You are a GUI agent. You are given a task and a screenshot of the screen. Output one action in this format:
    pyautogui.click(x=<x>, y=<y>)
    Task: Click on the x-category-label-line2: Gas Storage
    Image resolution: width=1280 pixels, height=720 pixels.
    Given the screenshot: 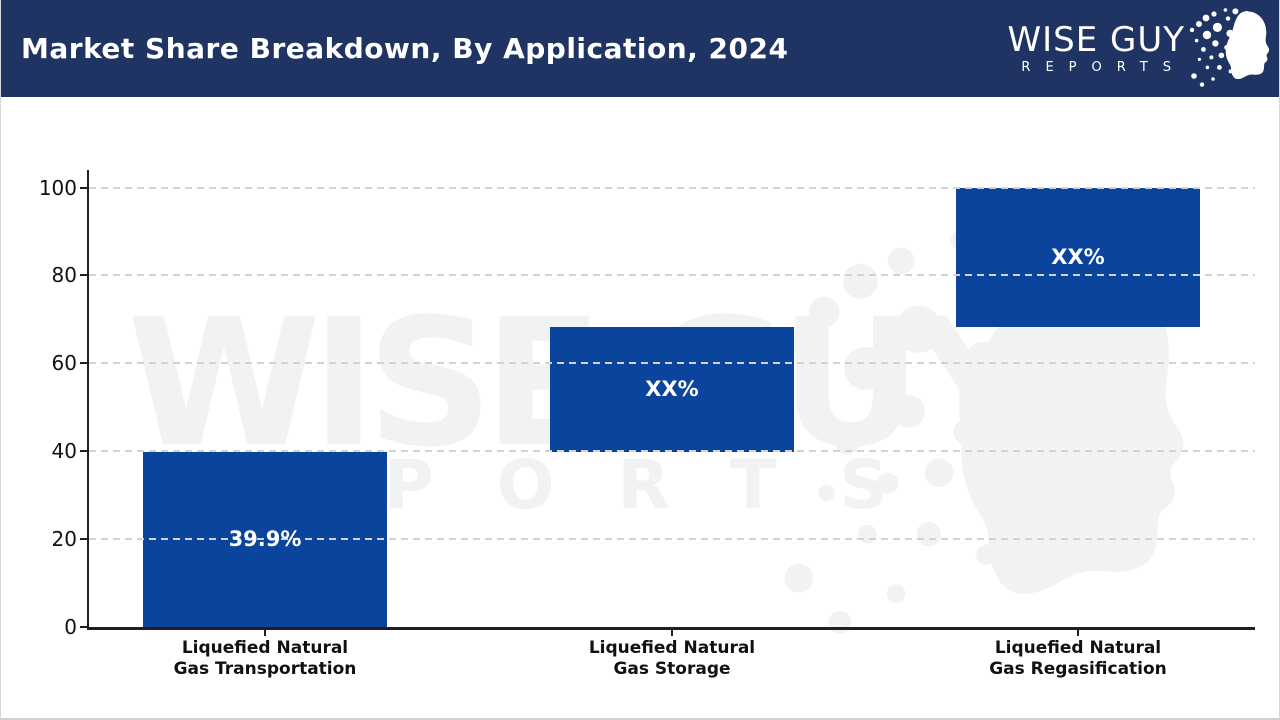 What is the action you would take?
    pyautogui.click(x=672, y=669)
    